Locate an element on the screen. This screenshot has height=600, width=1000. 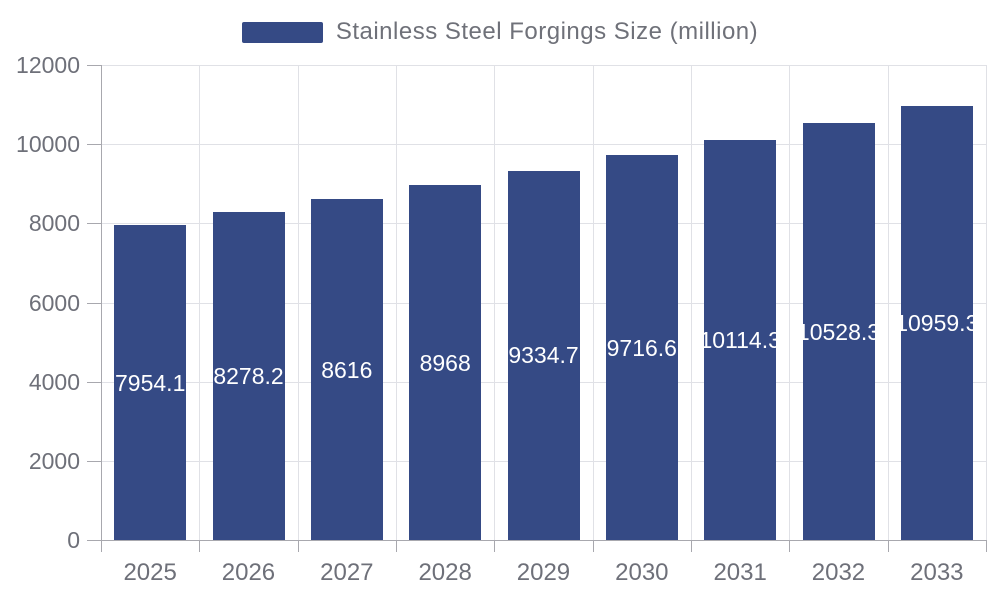
bar-value-label: 8616 is located at coordinates (347, 369).